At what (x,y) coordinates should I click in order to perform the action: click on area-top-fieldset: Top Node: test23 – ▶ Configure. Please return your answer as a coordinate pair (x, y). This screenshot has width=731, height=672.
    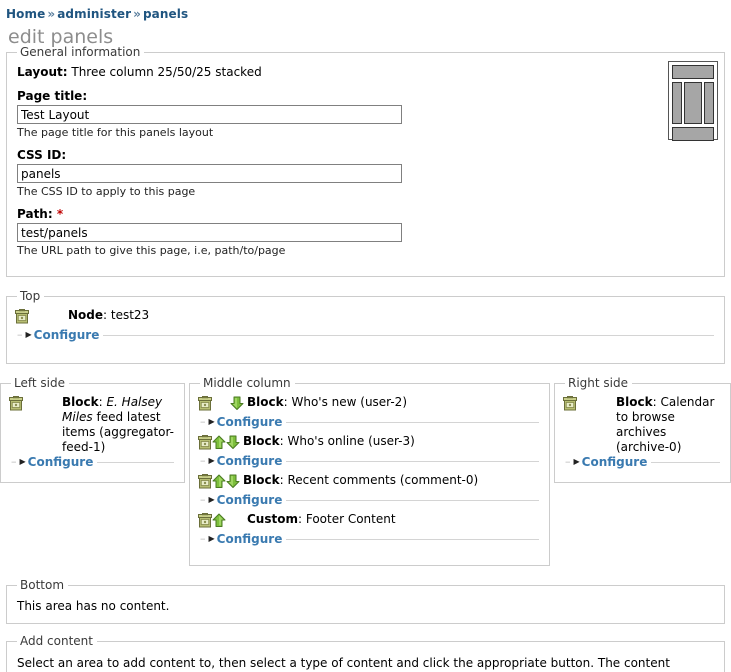
    Looking at the image, I should click on (365, 326).